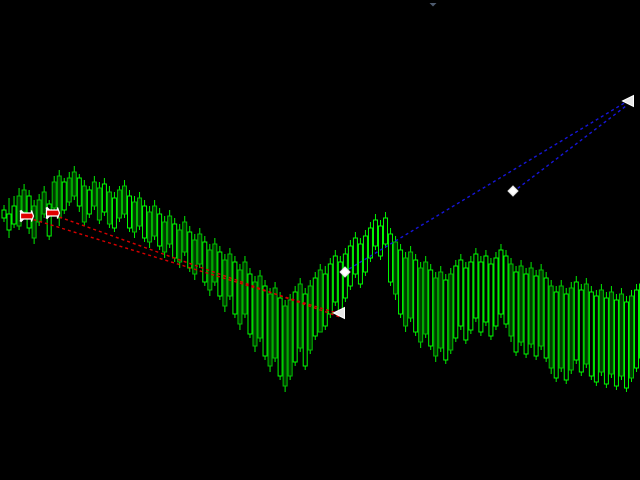  I want to click on resistance-line-lower, so click(194, 265).